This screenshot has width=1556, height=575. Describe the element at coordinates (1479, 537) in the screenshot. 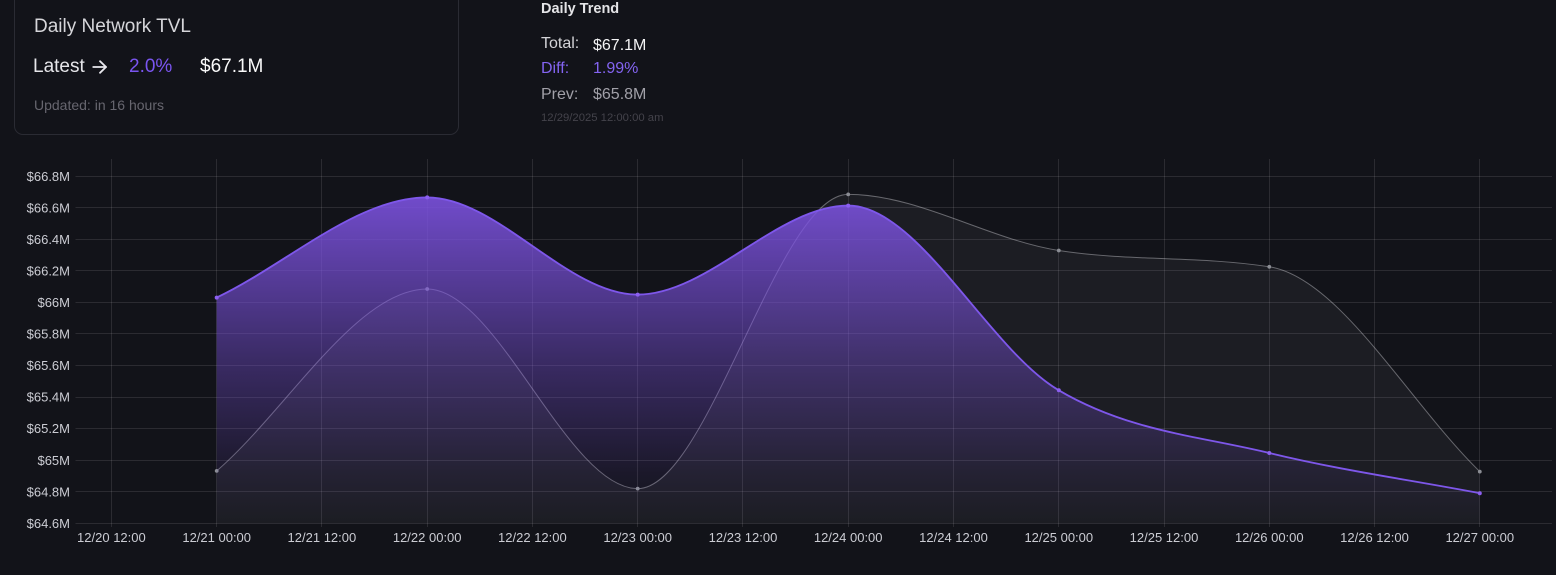

I see `svg-text: 12/27 00:00` at that location.